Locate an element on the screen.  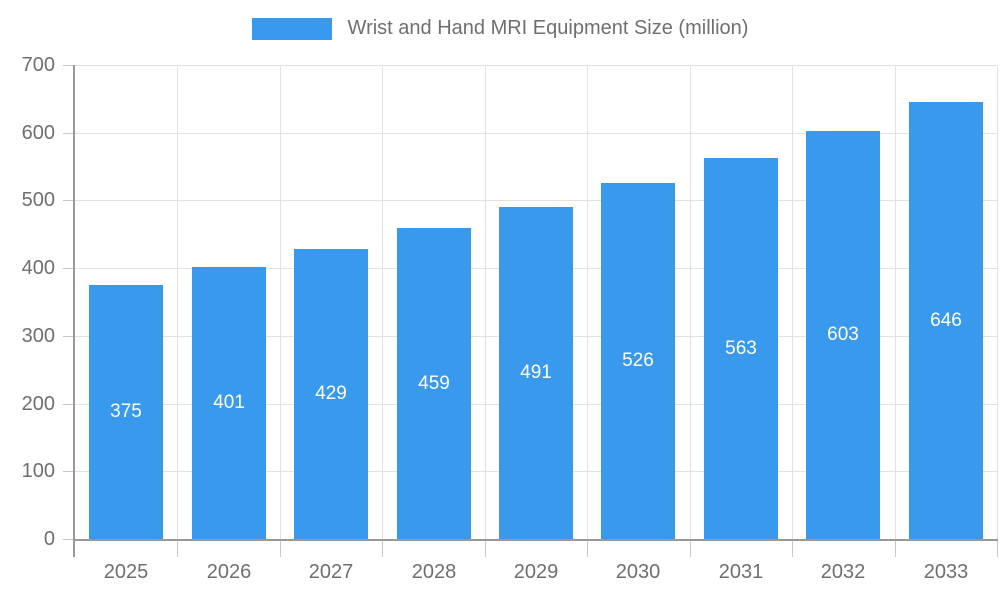
y-tick-label: 400 is located at coordinates (38, 268).